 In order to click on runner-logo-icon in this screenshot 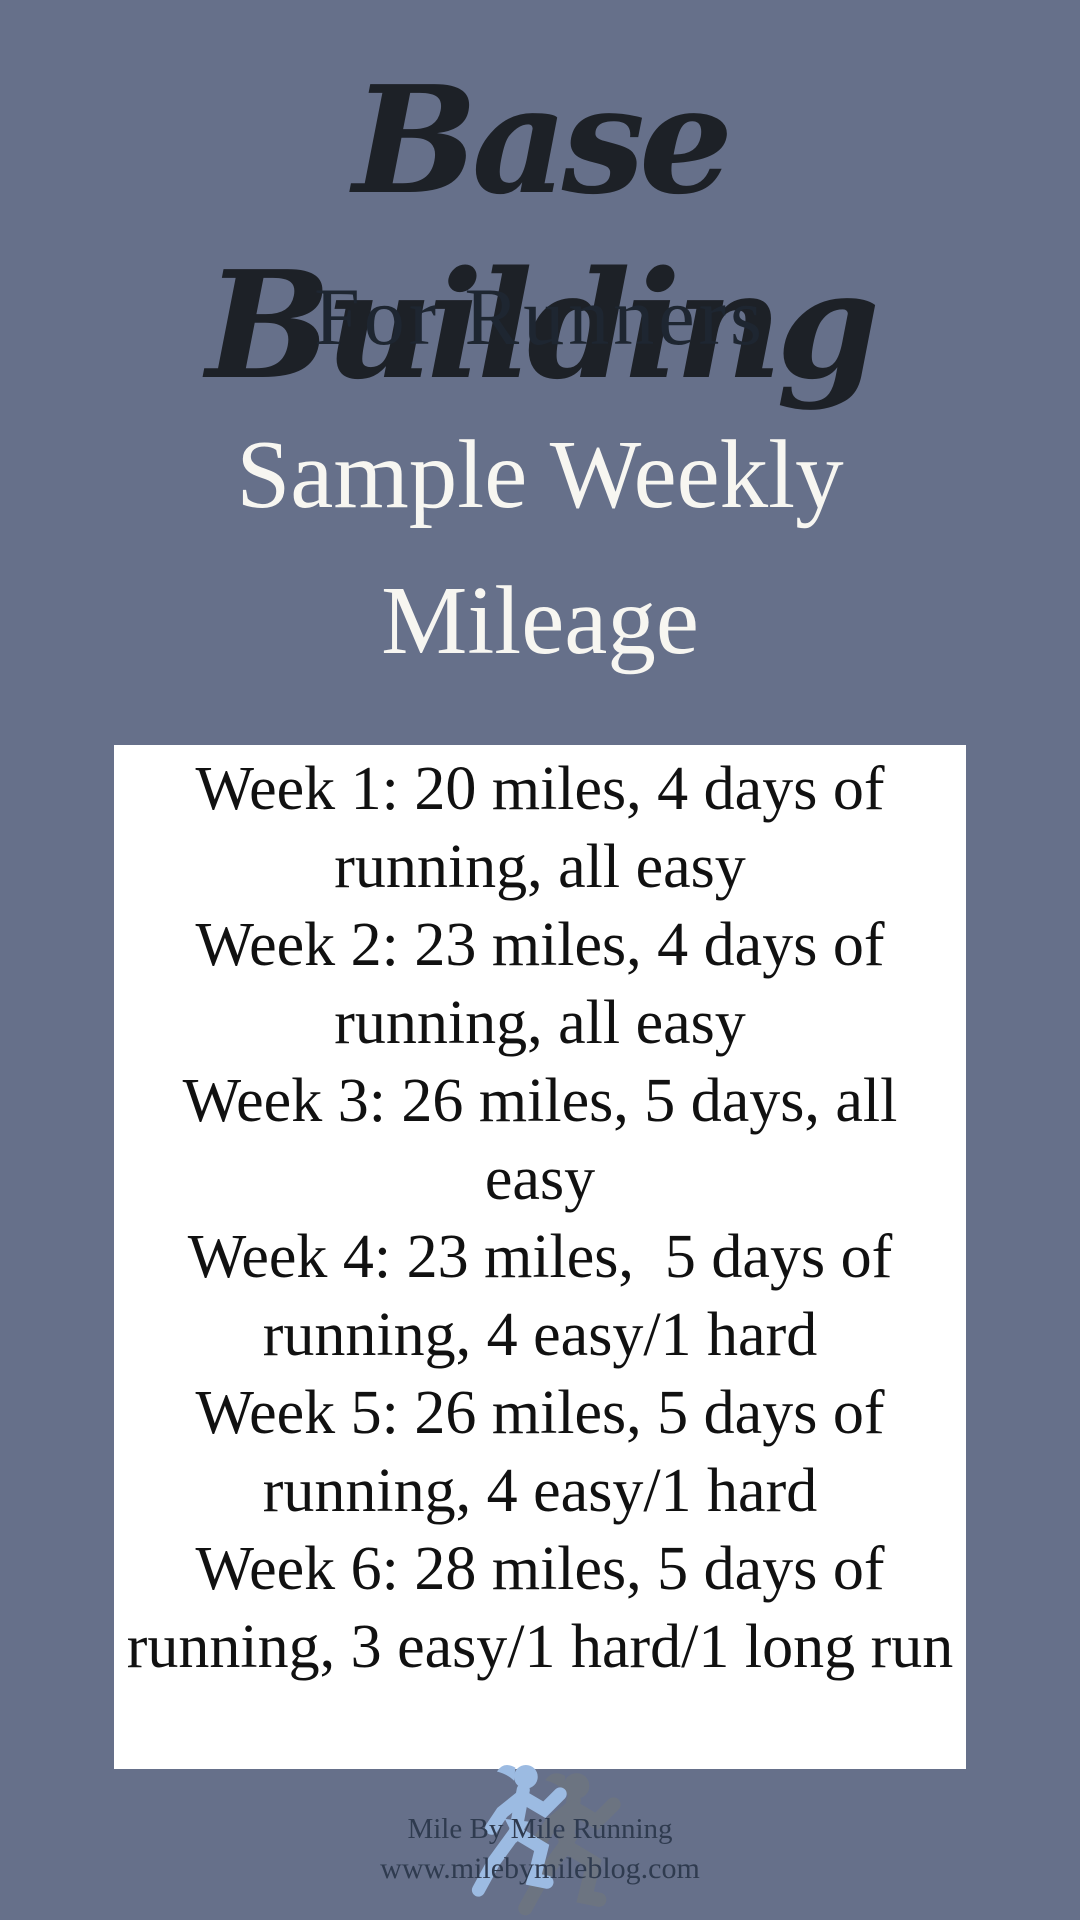, I will do `click(546, 1840)`.